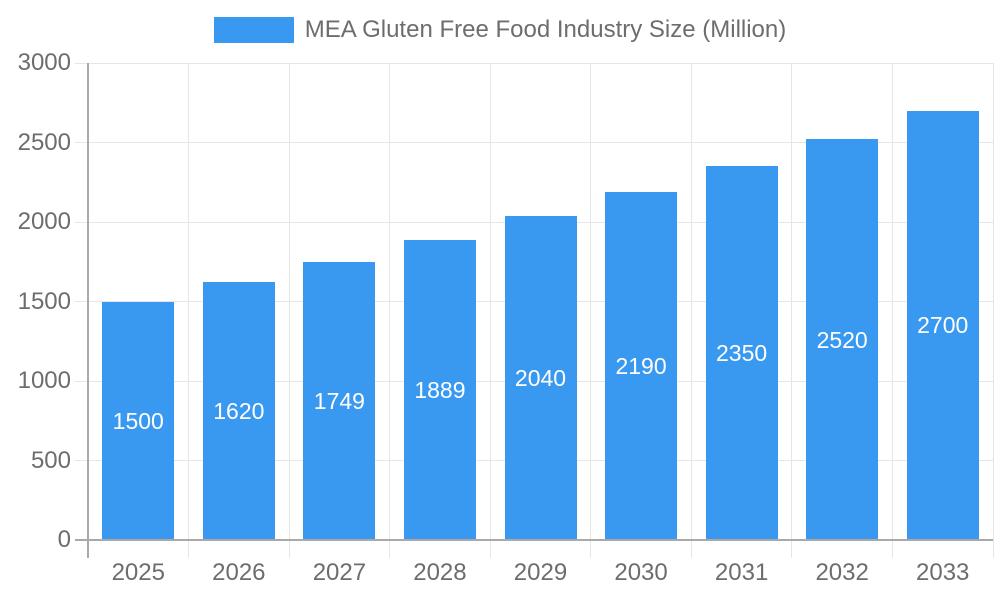 This screenshot has height=600, width=1000. What do you see at coordinates (842, 572) in the screenshot?
I see `x-axis-tick-label: 2032` at bounding box center [842, 572].